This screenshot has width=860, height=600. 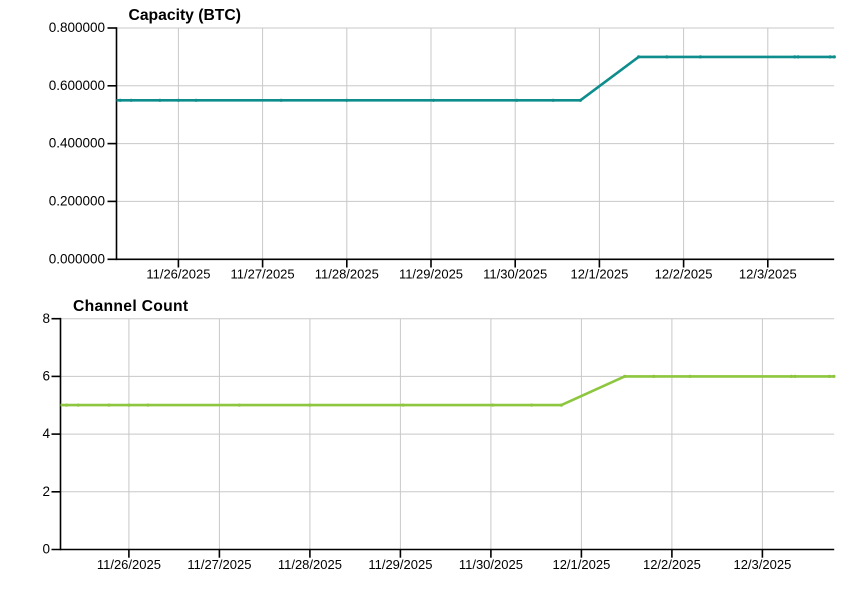 I want to click on svg-text: 6, so click(x=46, y=376).